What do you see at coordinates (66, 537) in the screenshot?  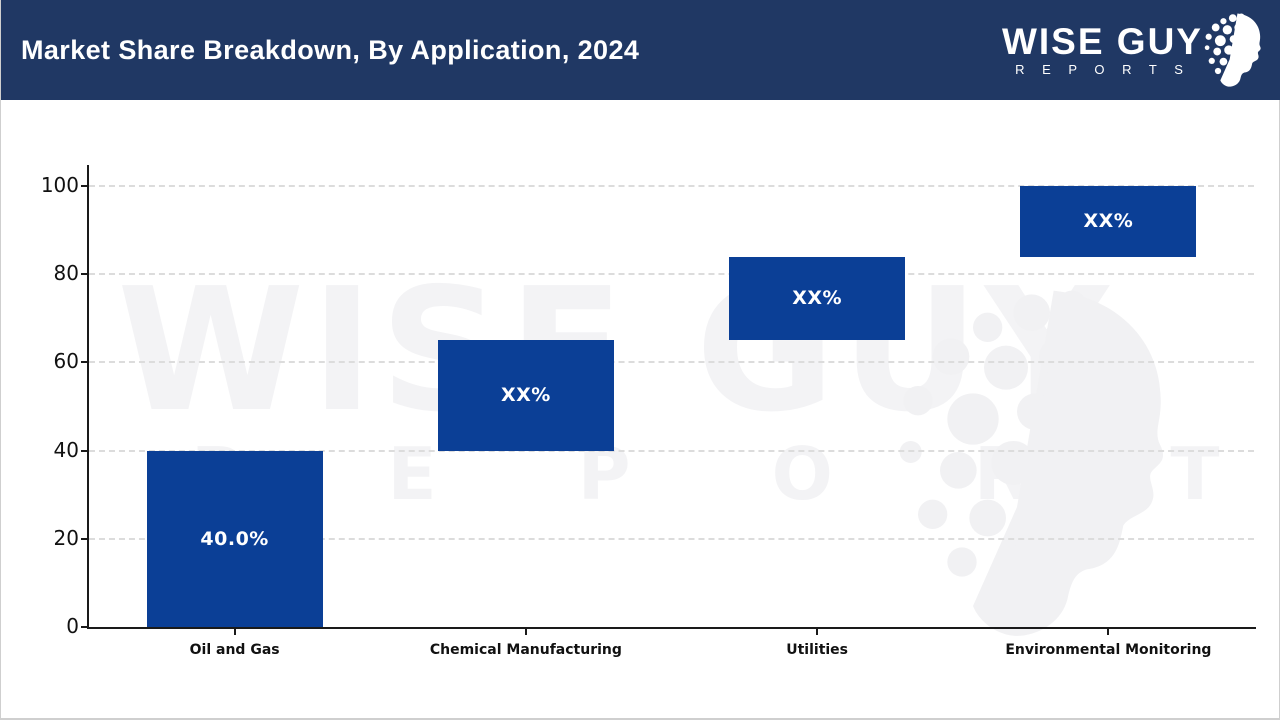 I see `y-tick-label-20: 20` at bounding box center [66, 537].